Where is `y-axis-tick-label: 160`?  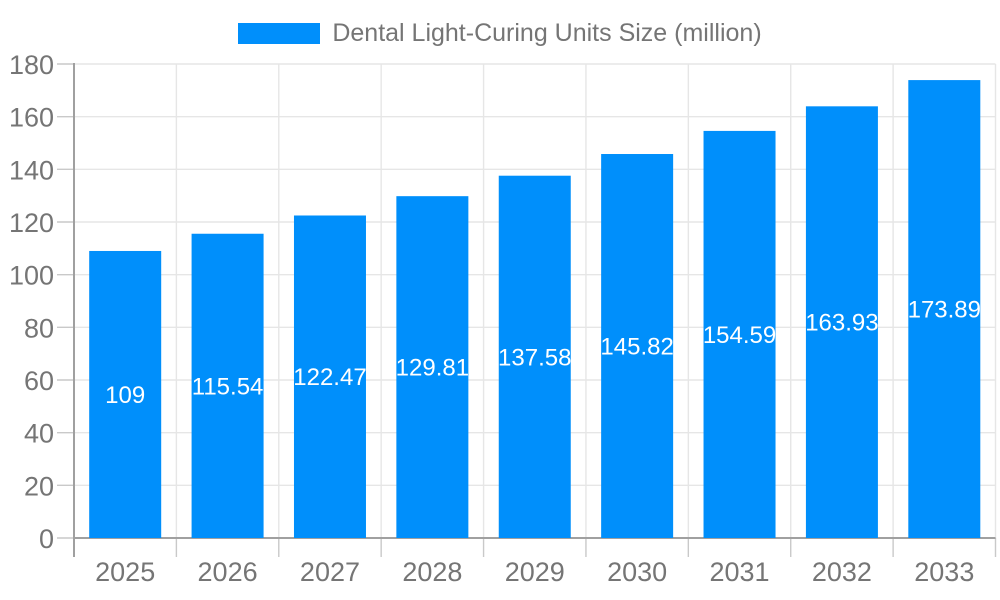
y-axis-tick-label: 160 is located at coordinates (31, 118).